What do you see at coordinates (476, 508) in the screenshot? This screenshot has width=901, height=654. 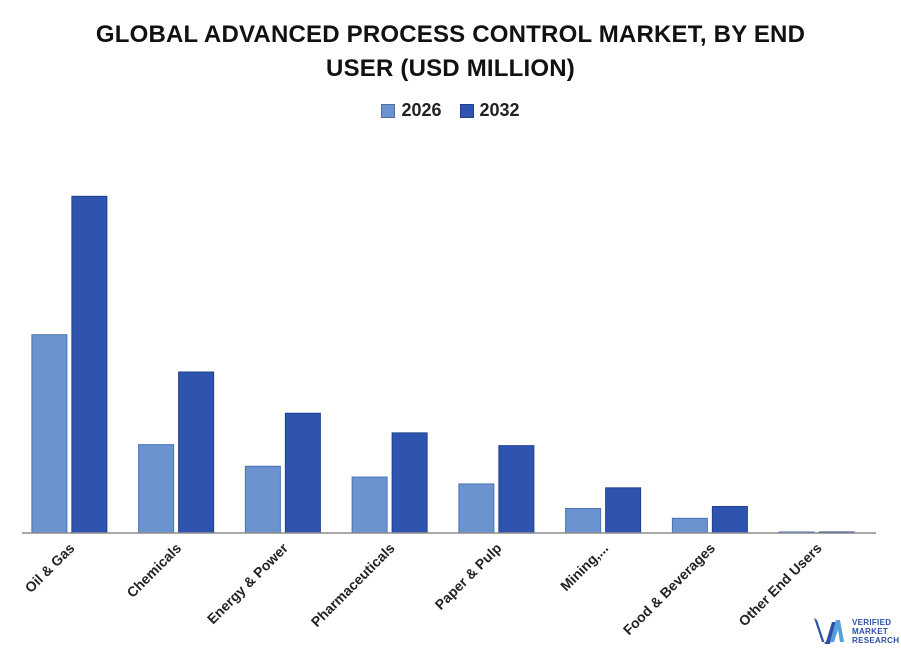 I see `bar-paper-pulp-2026` at bounding box center [476, 508].